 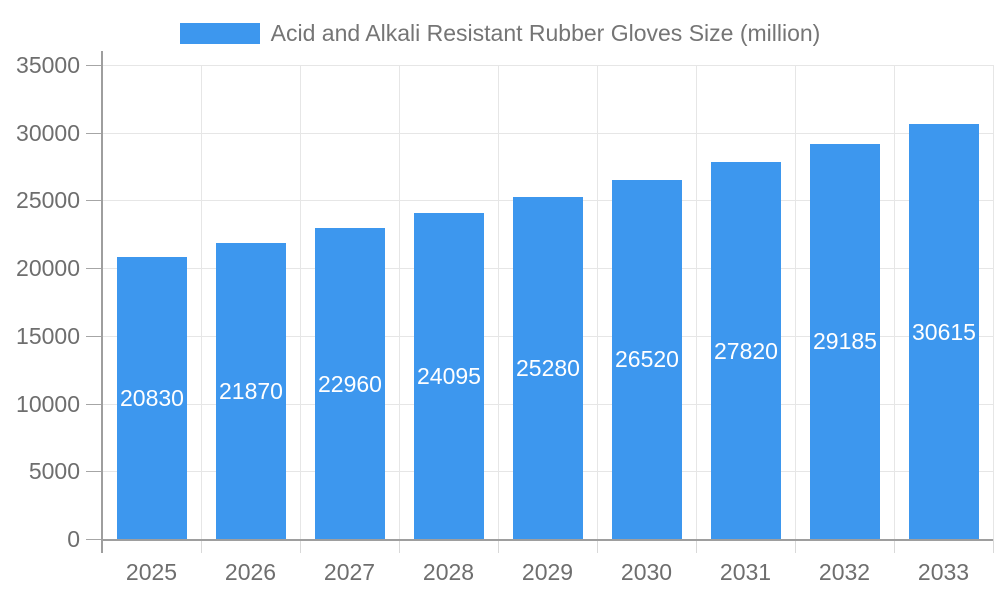 I want to click on legend-swatch, so click(x=219, y=33).